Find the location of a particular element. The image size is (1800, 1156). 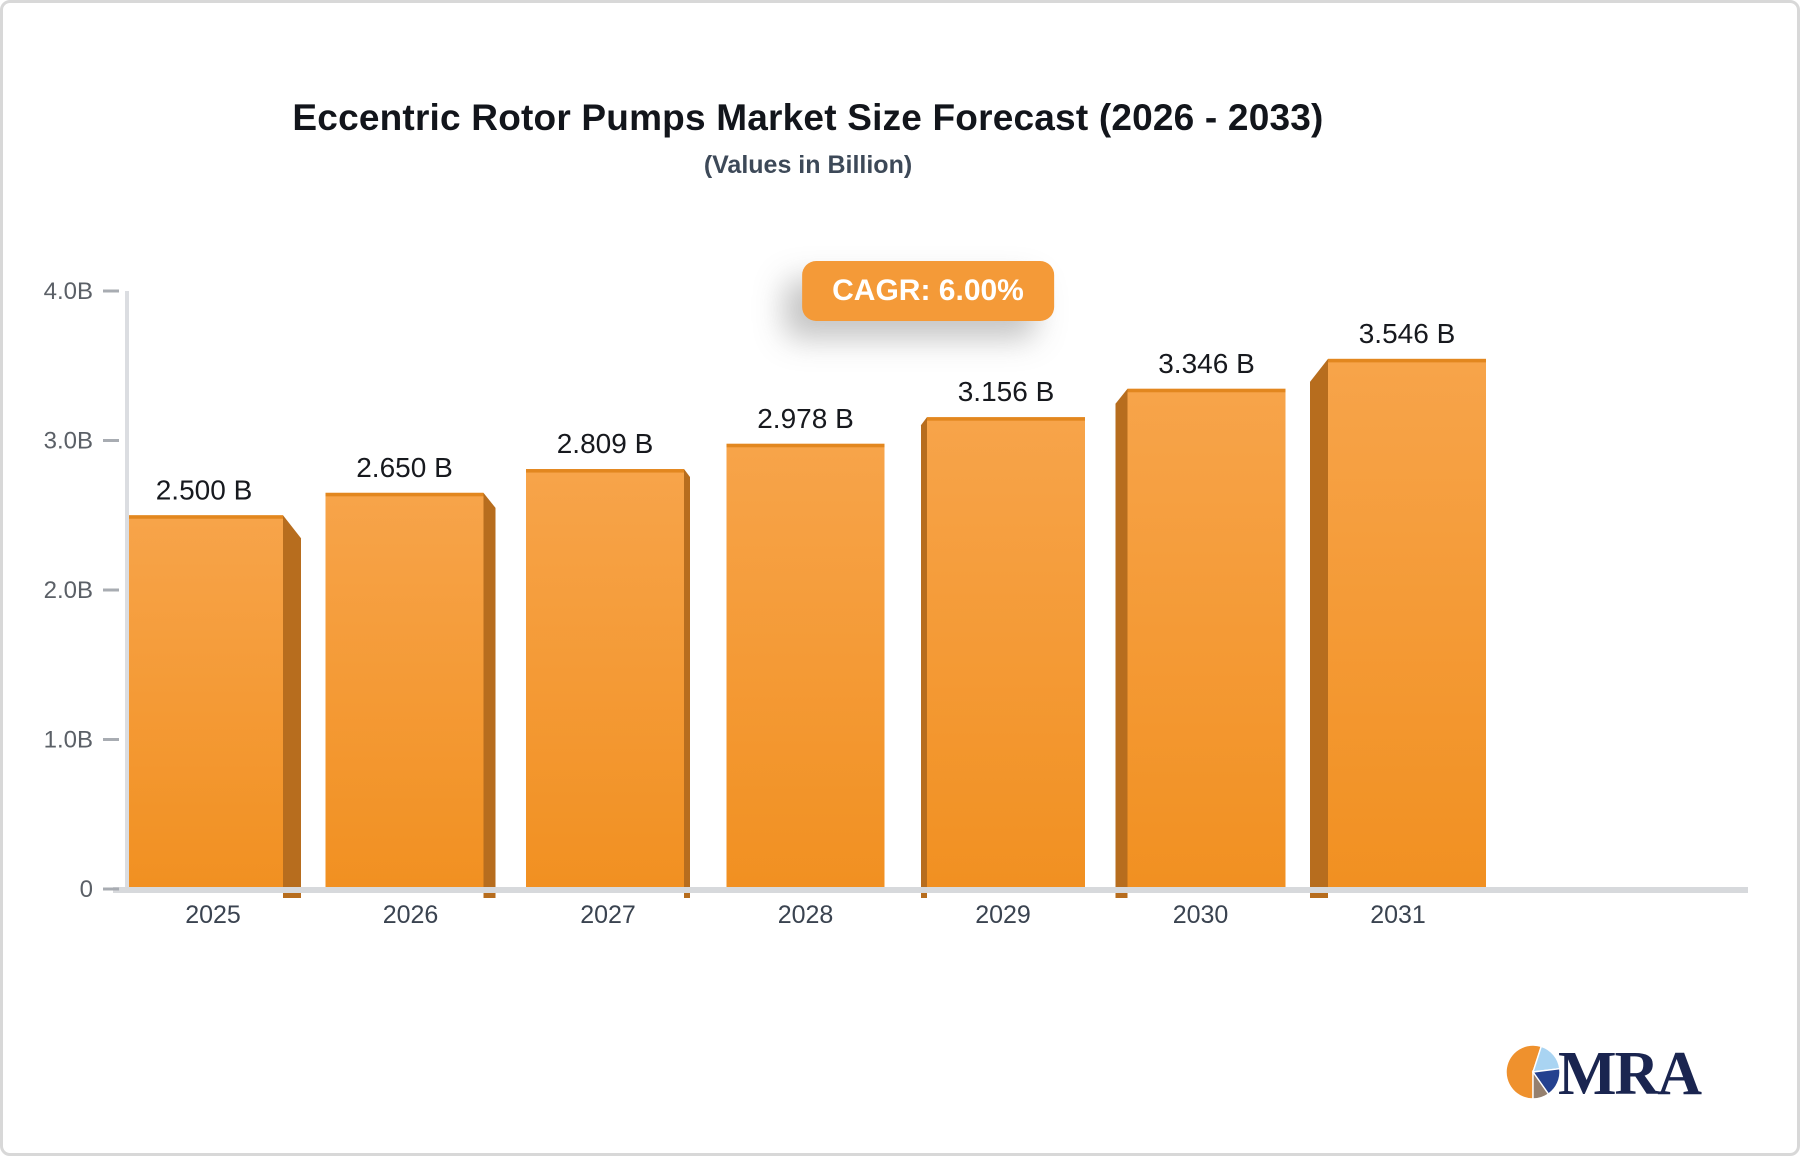

bar-group: 2.978 B 2028 is located at coordinates (805, 666).